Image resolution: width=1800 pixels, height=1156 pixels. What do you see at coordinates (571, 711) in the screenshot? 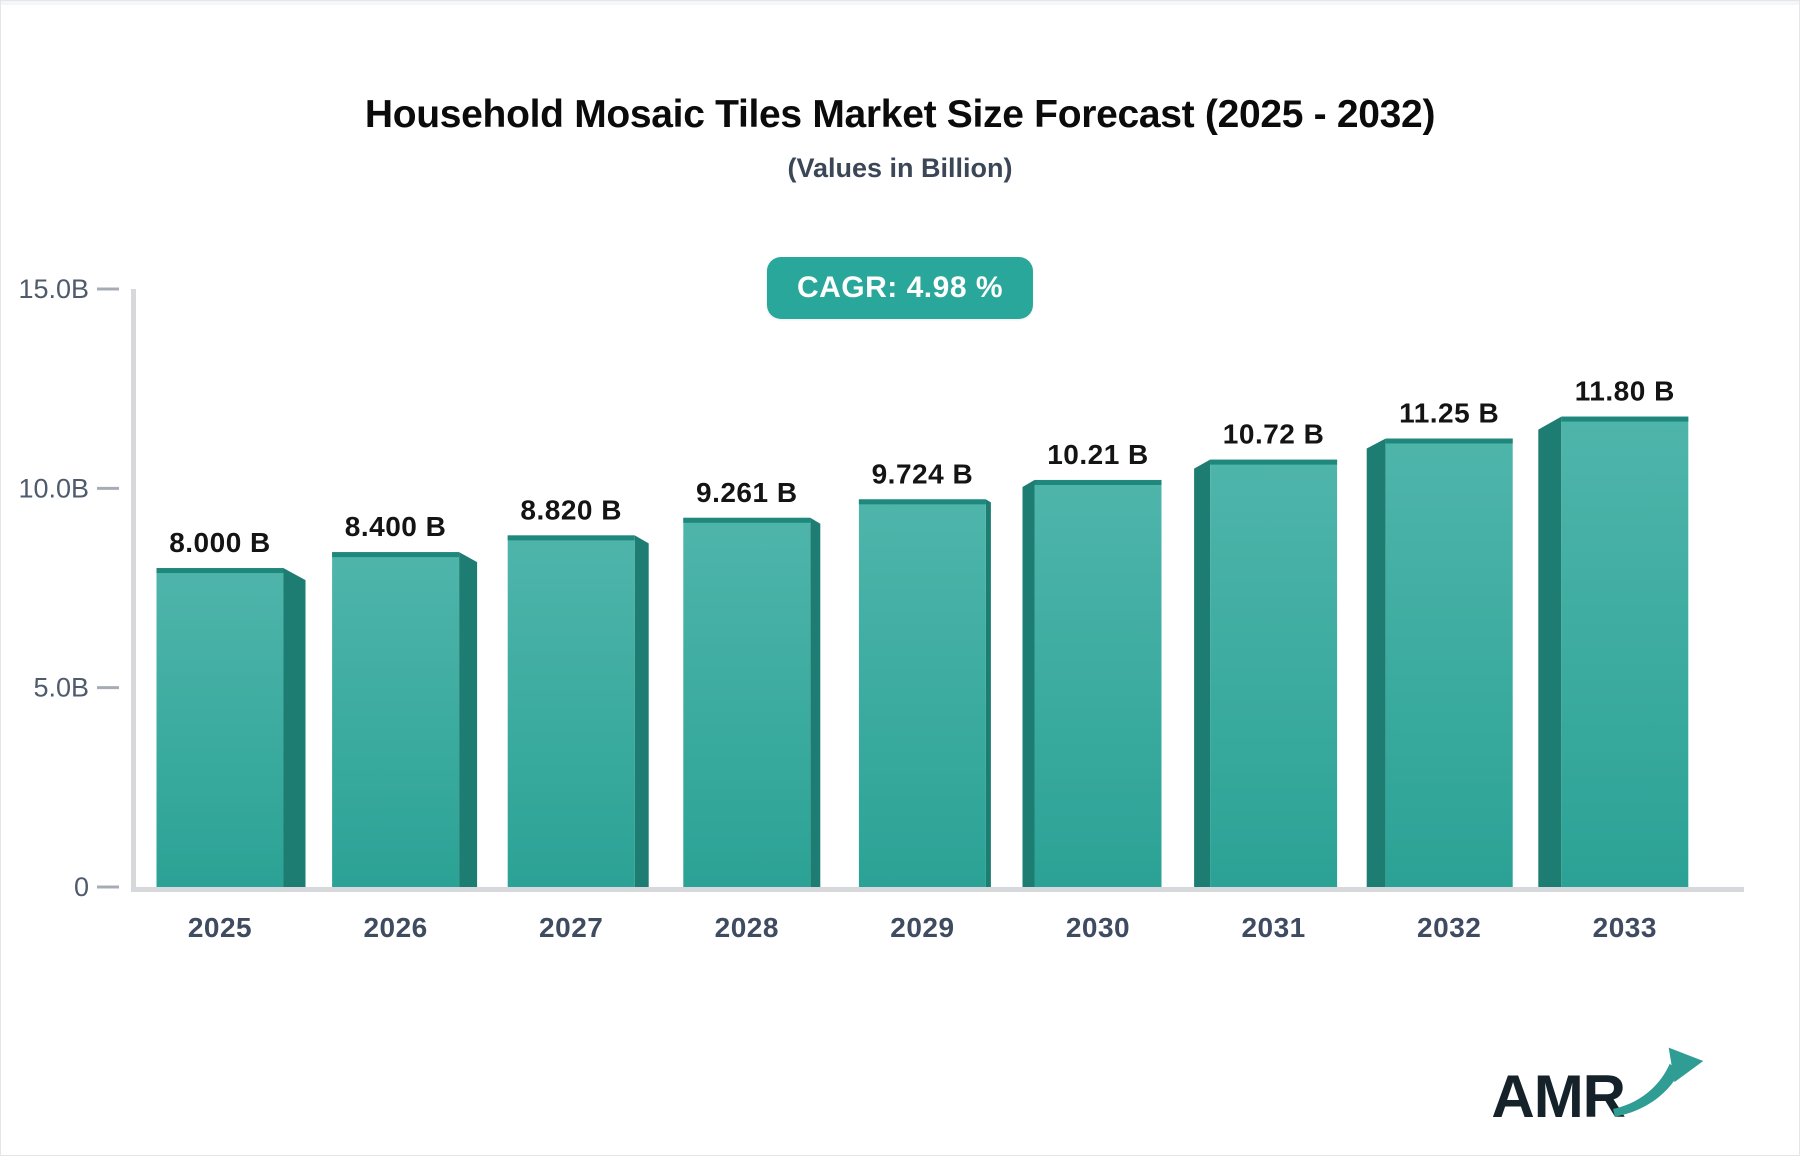
I see `bar-2027` at bounding box center [571, 711].